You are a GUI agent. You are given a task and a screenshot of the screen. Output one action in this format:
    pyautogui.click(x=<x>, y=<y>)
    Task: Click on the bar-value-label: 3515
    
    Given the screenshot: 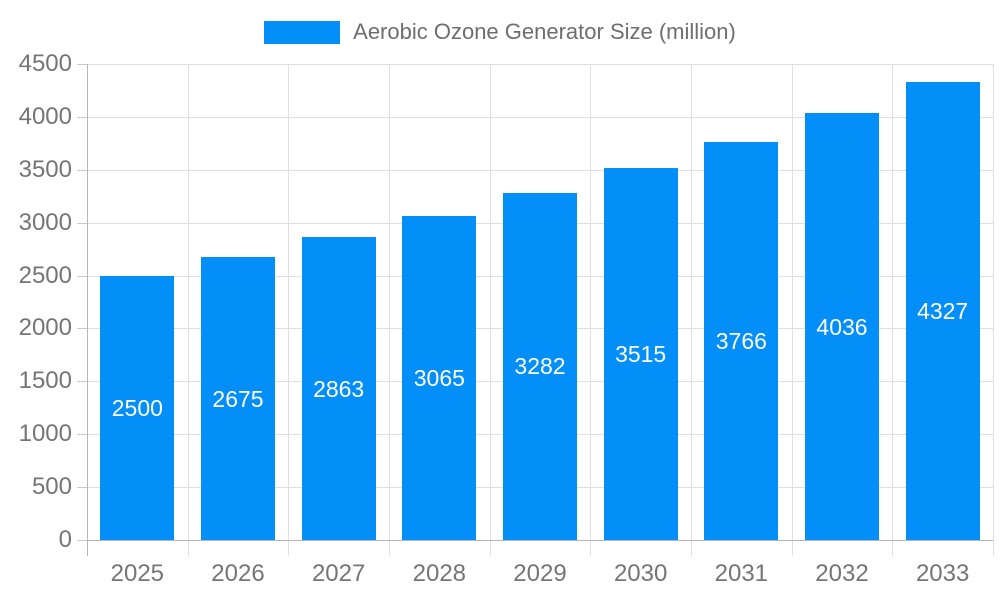 What is the action you would take?
    pyautogui.click(x=641, y=354)
    